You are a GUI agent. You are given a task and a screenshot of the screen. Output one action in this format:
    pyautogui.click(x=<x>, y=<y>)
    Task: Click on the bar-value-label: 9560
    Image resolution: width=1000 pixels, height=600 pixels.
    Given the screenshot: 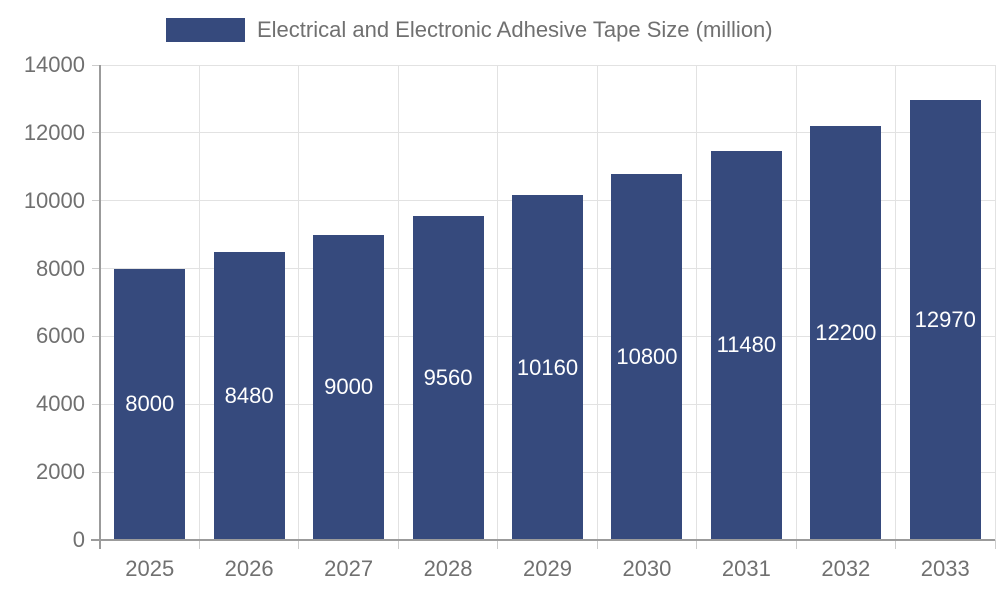 What is the action you would take?
    pyautogui.click(x=448, y=377)
    